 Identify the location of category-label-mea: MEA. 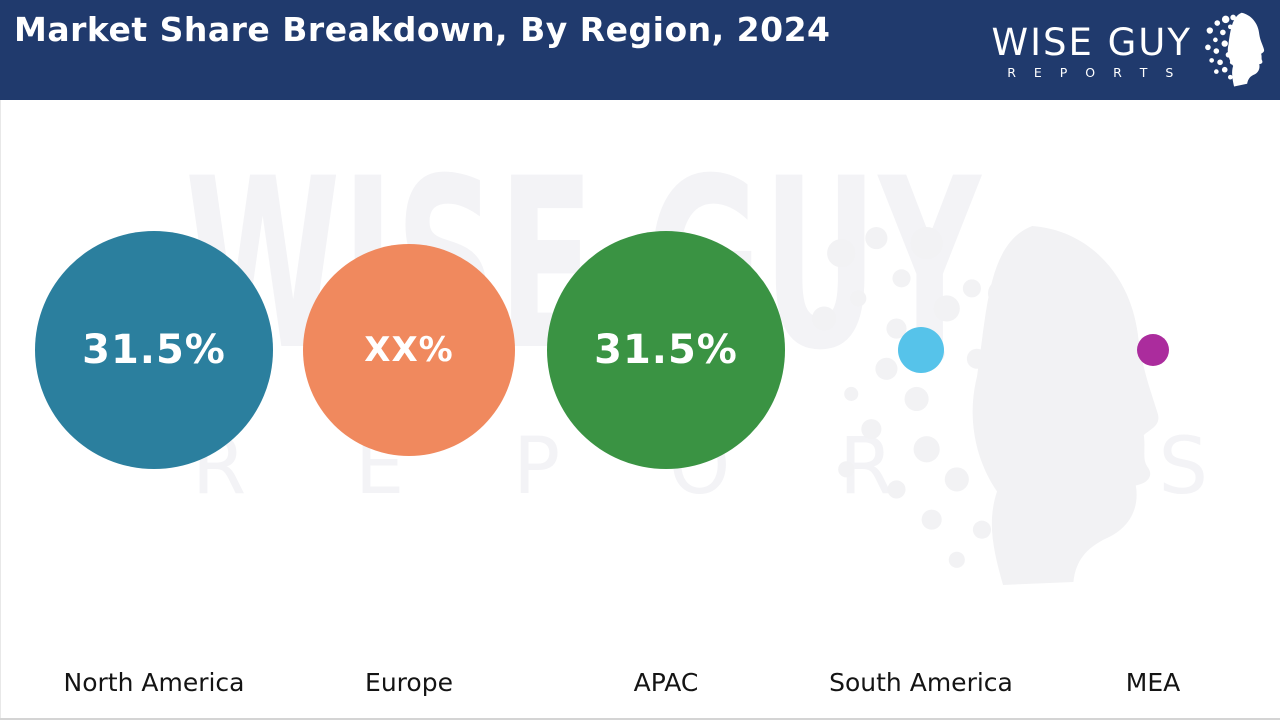
(1153, 682).